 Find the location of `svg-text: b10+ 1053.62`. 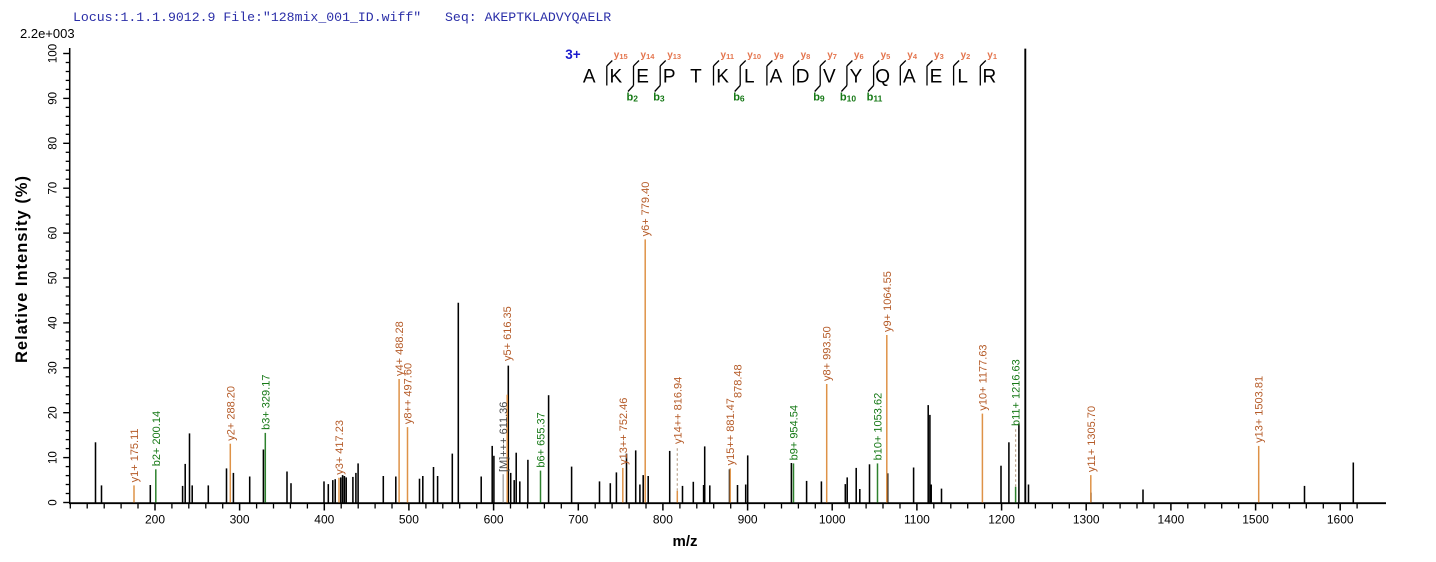

svg-text: b10+ 1053.62 is located at coordinates (879, 427).